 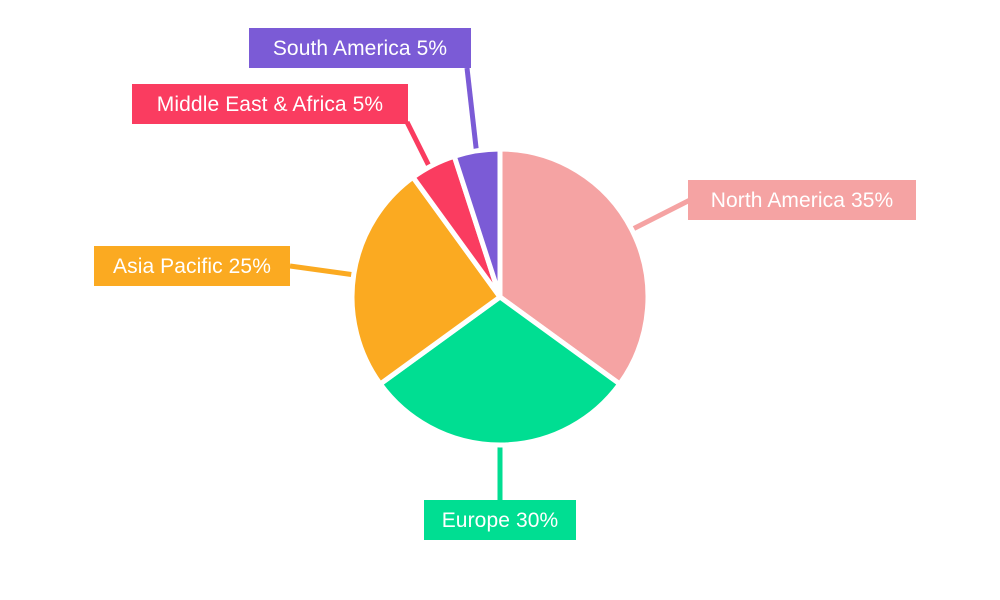 I want to click on pie-label-europe: Europe 30%, so click(x=500, y=520).